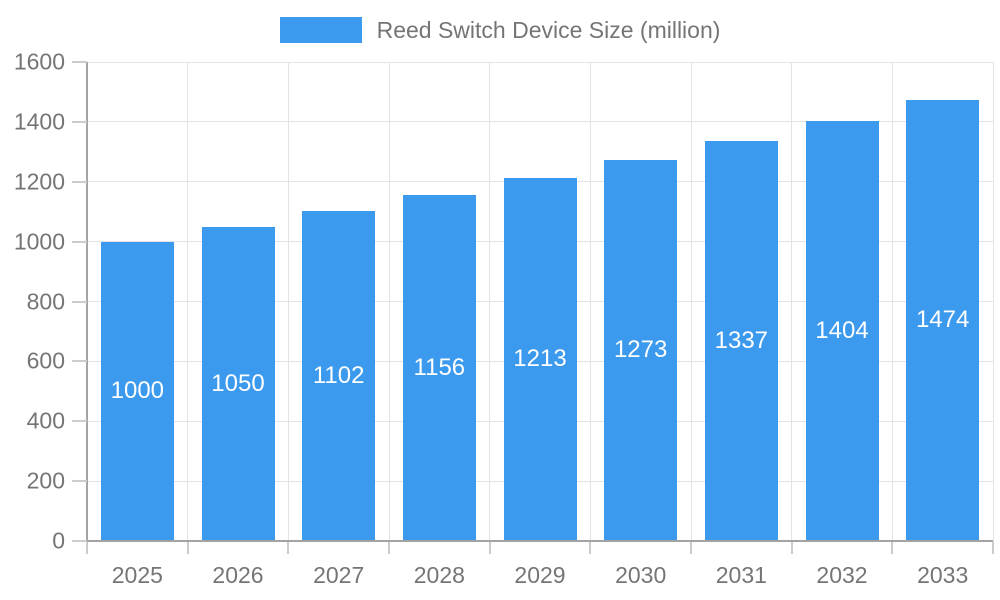 This screenshot has width=1000, height=600. What do you see at coordinates (87, 307) in the screenshot?
I see `y-axis-line` at bounding box center [87, 307].